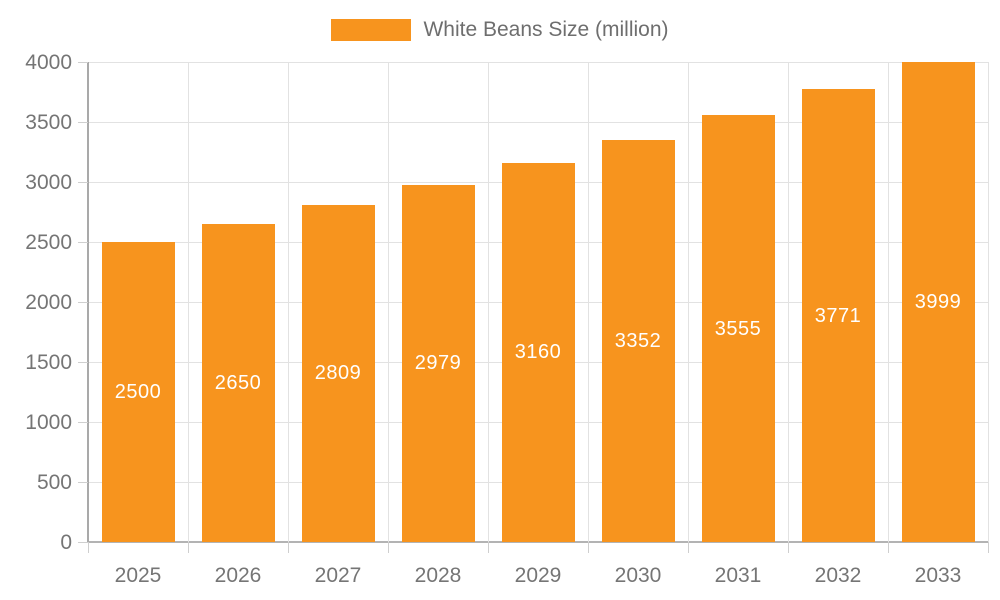 The image size is (1000, 600). What do you see at coordinates (48, 62) in the screenshot?
I see `y-tick-label: 4000` at bounding box center [48, 62].